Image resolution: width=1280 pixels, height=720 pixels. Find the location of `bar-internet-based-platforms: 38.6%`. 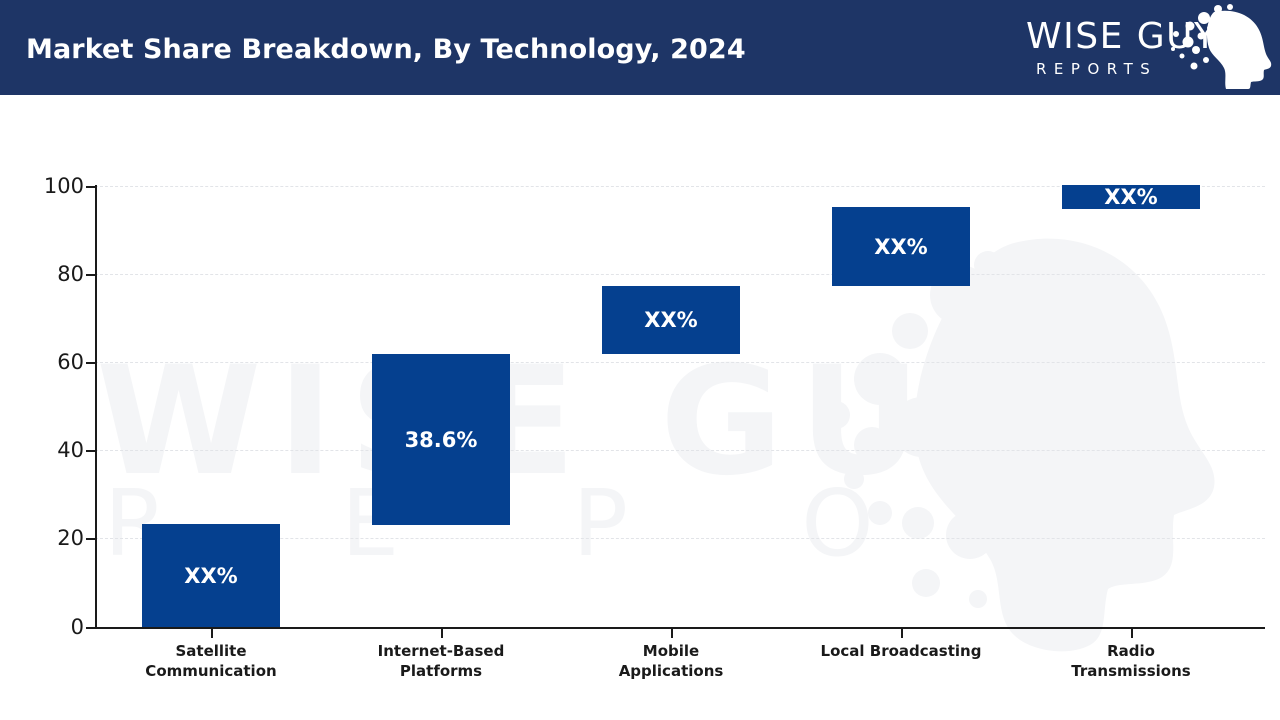

bar-internet-based-platforms: 38.6% is located at coordinates (441, 439).